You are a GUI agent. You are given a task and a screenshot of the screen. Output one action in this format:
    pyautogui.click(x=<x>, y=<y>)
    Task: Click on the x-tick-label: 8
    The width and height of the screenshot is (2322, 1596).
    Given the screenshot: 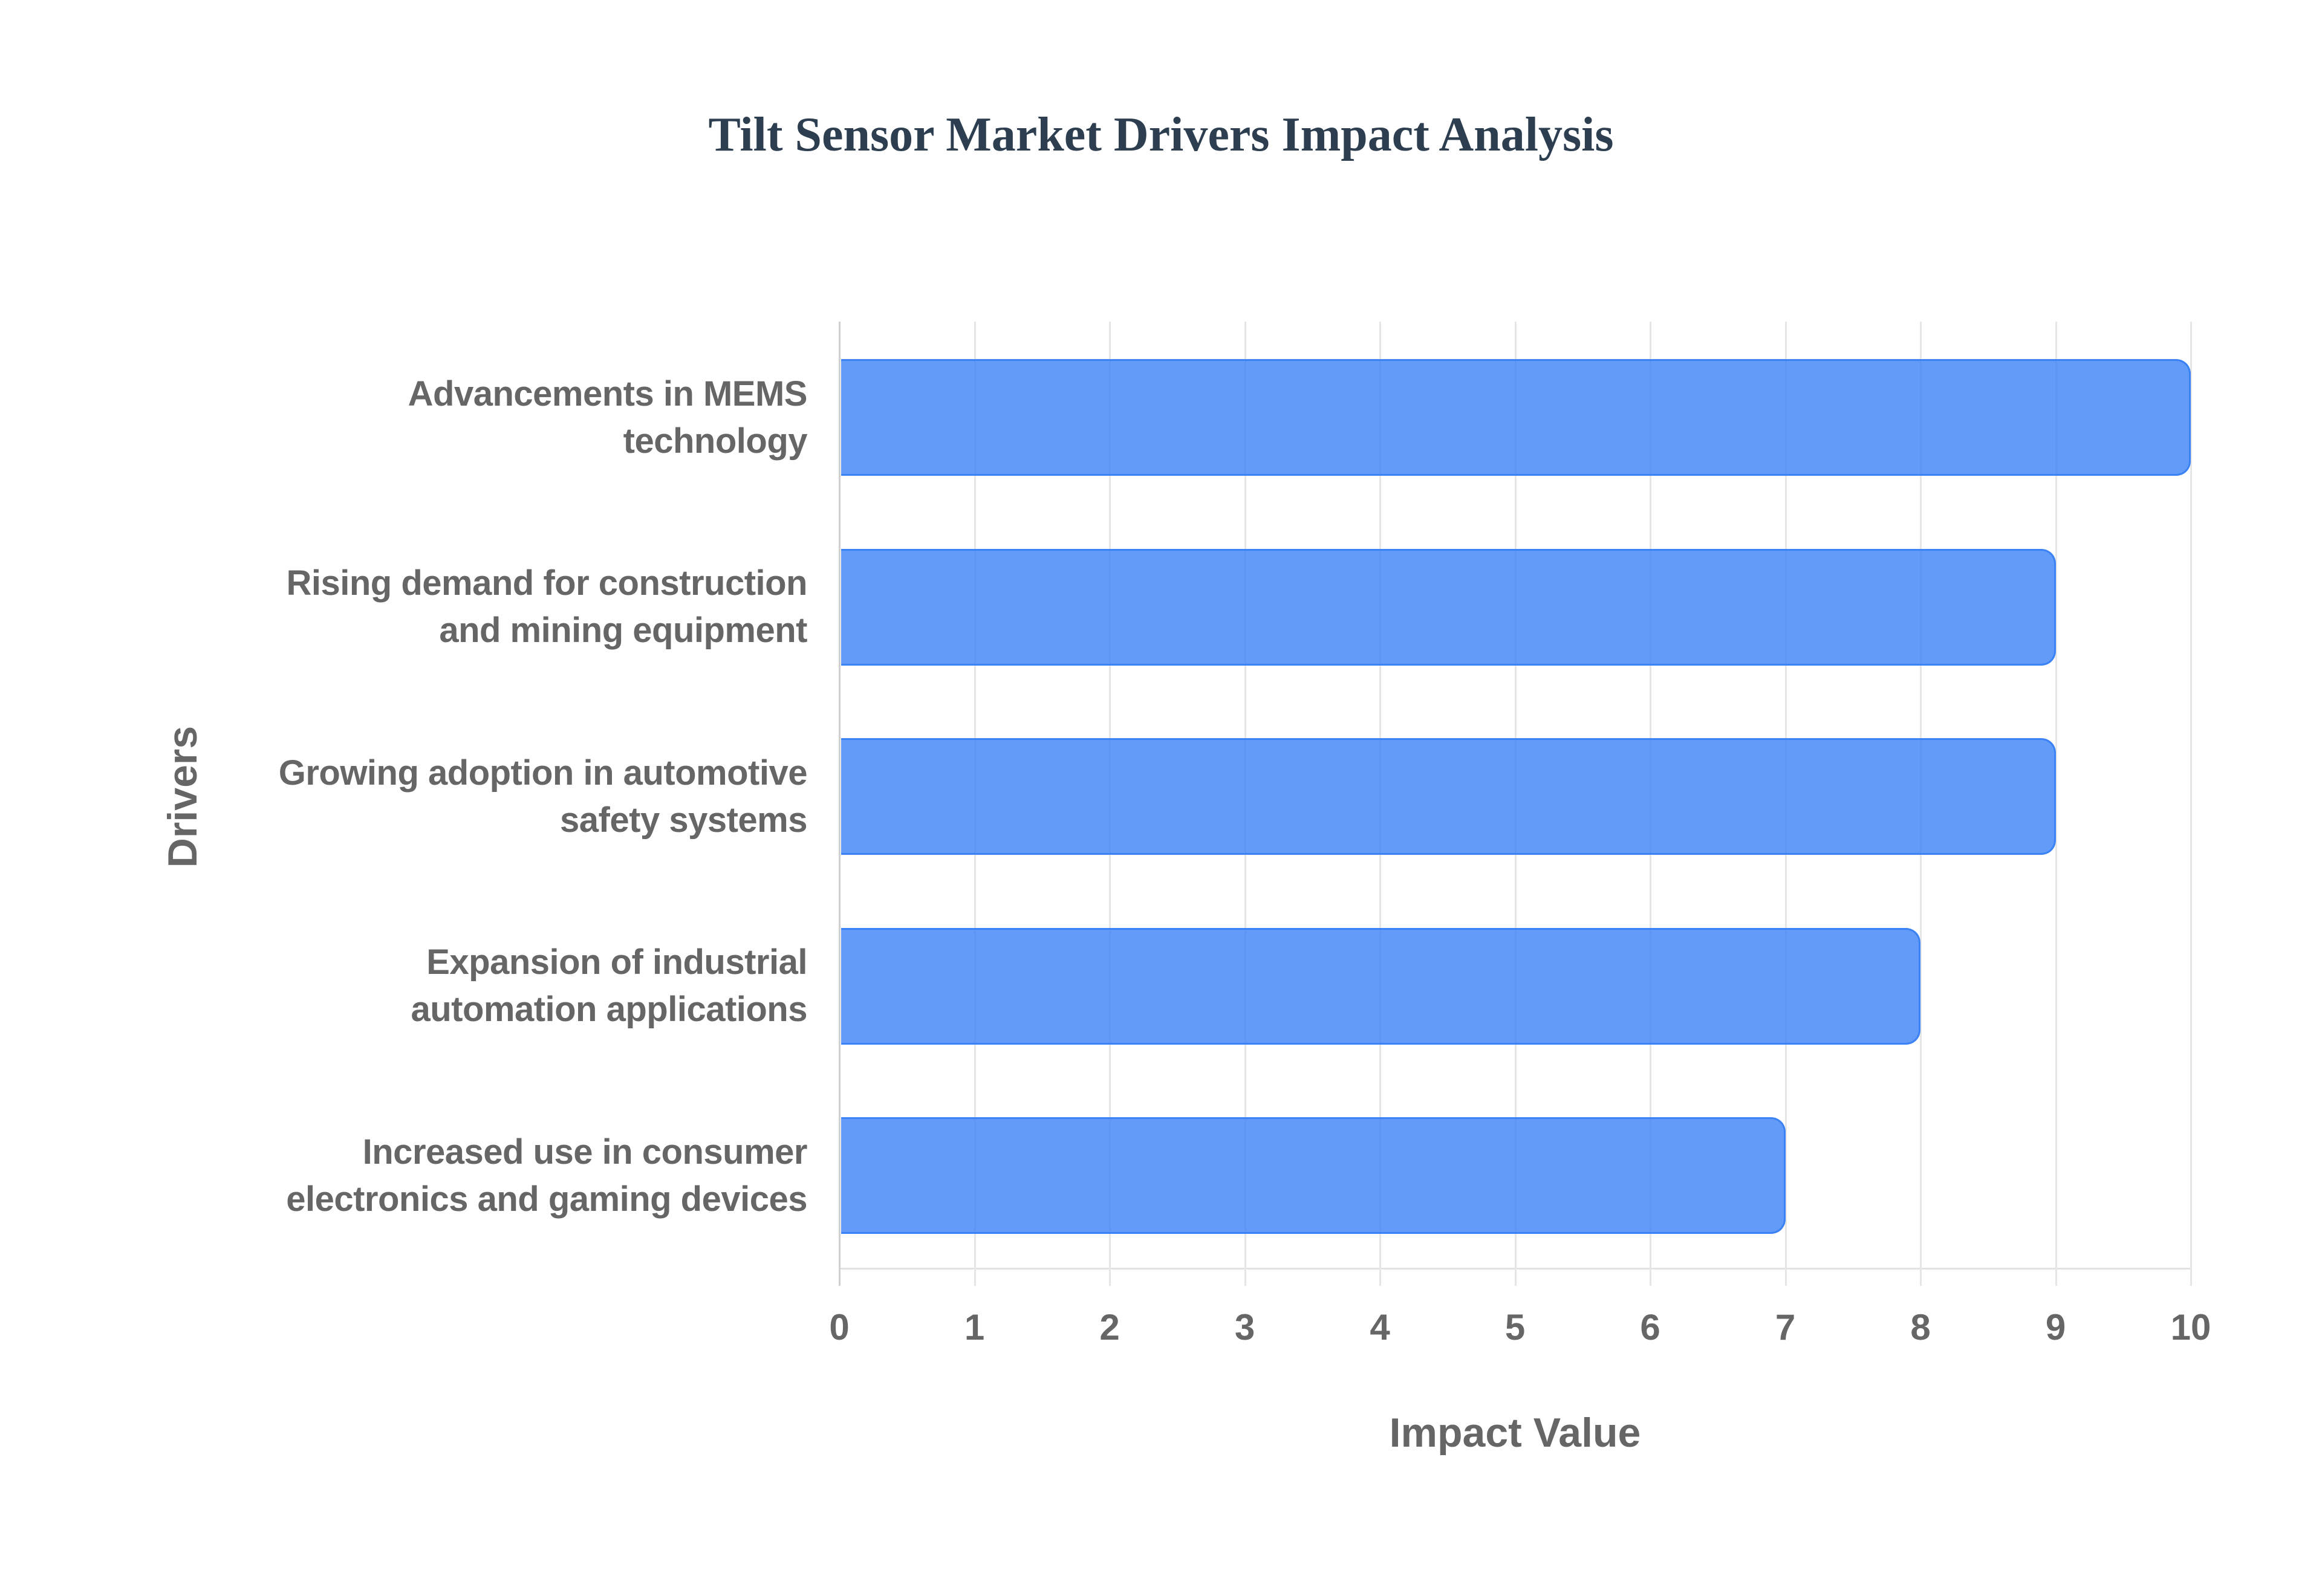 What is the action you would take?
    pyautogui.click(x=1921, y=1327)
    